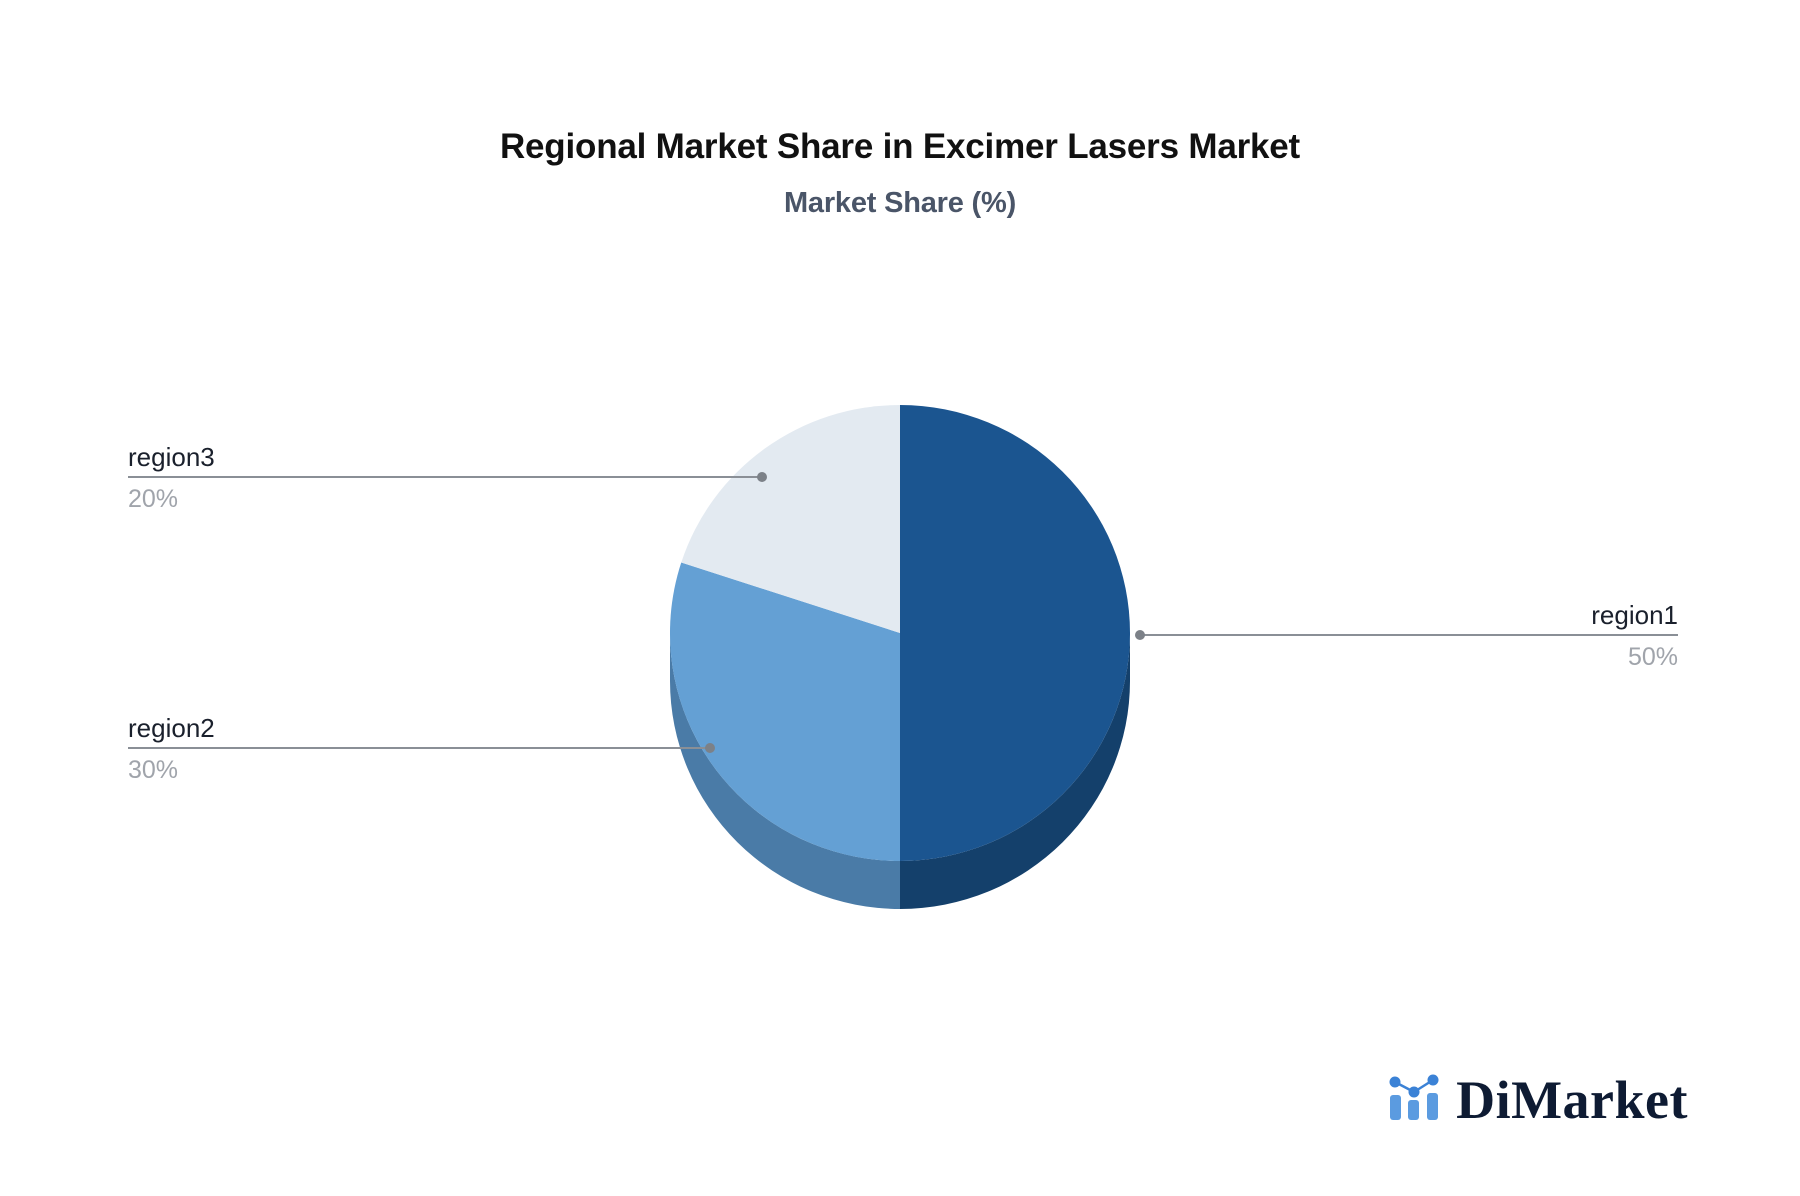 This screenshot has height=1196, width=1800. What do you see at coordinates (1572, 1099) in the screenshot?
I see `logo-text: DiMarket` at bounding box center [1572, 1099].